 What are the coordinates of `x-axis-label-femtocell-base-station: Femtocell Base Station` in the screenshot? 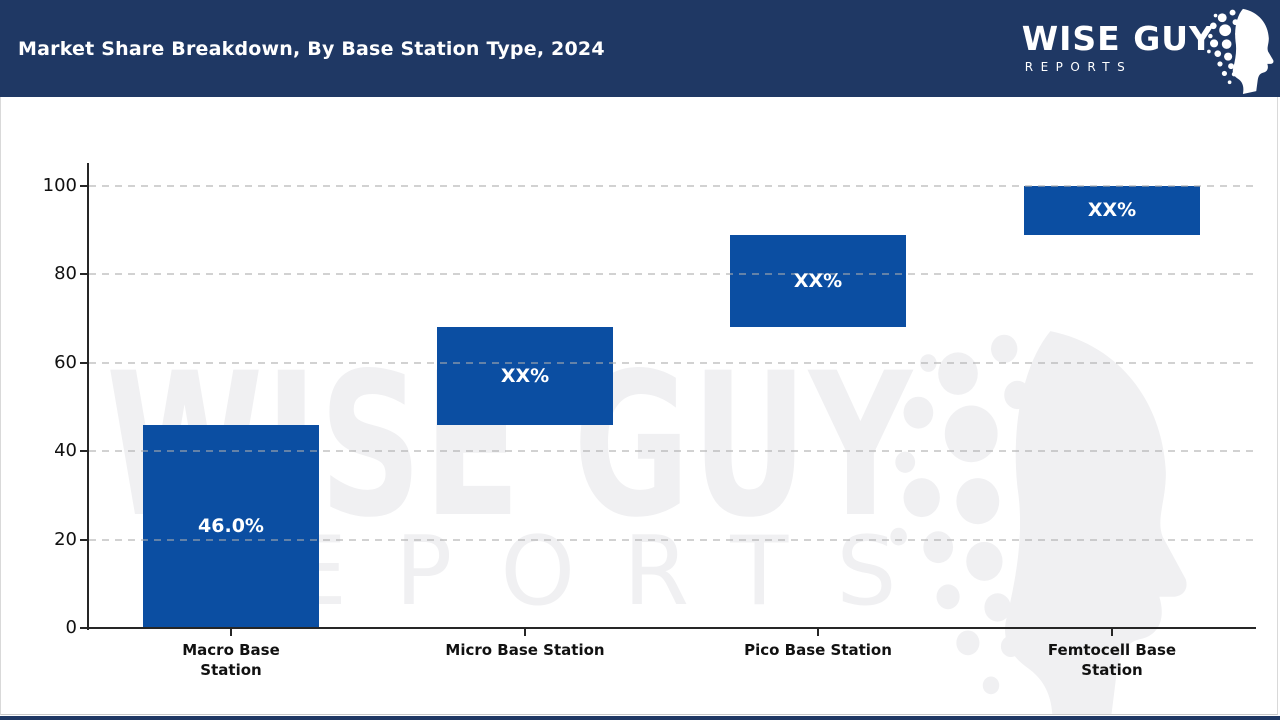 It's located at (1112, 660).